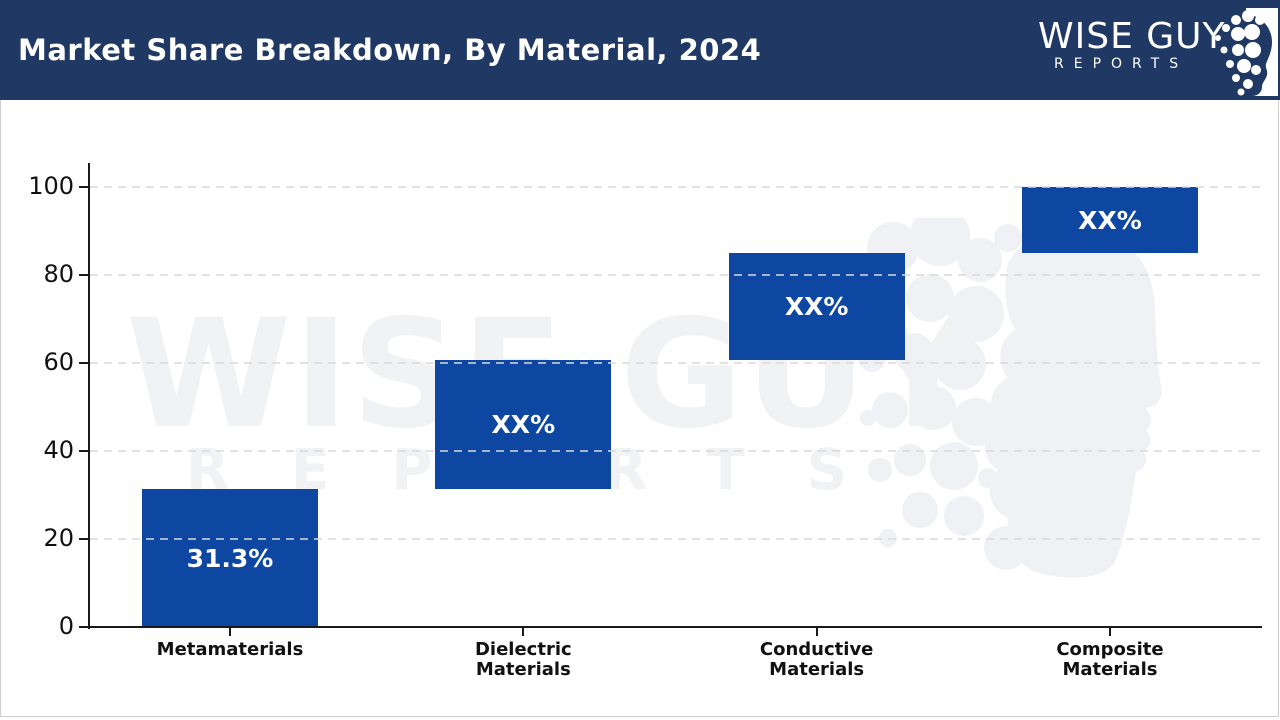  Describe the element at coordinates (1010, 398) in the screenshot. I see `watermark-face-icon` at that location.